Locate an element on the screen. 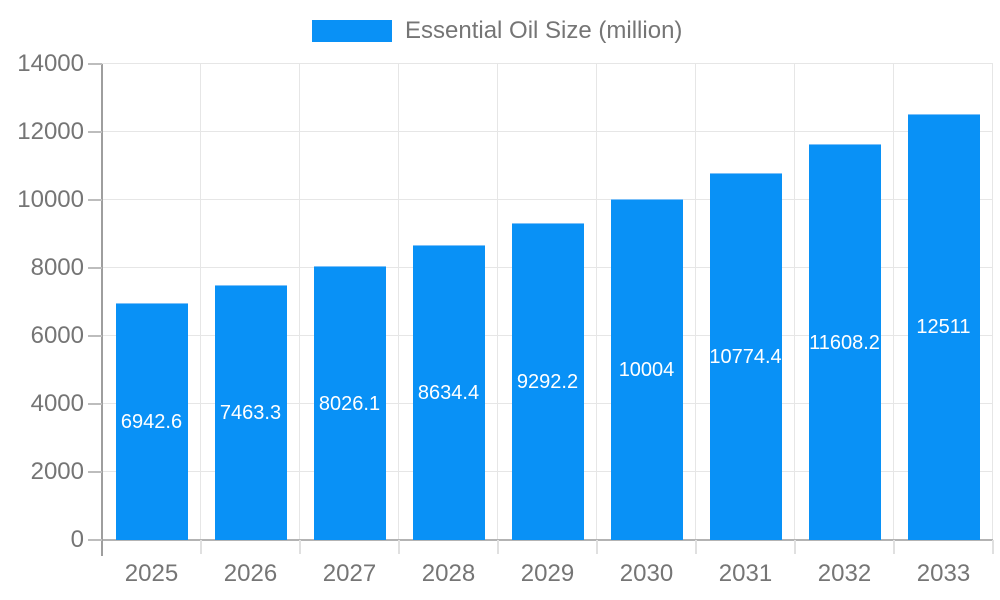 The image size is (1000, 600). bar-value-label: 11608.2 is located at coordinates (844, 342).